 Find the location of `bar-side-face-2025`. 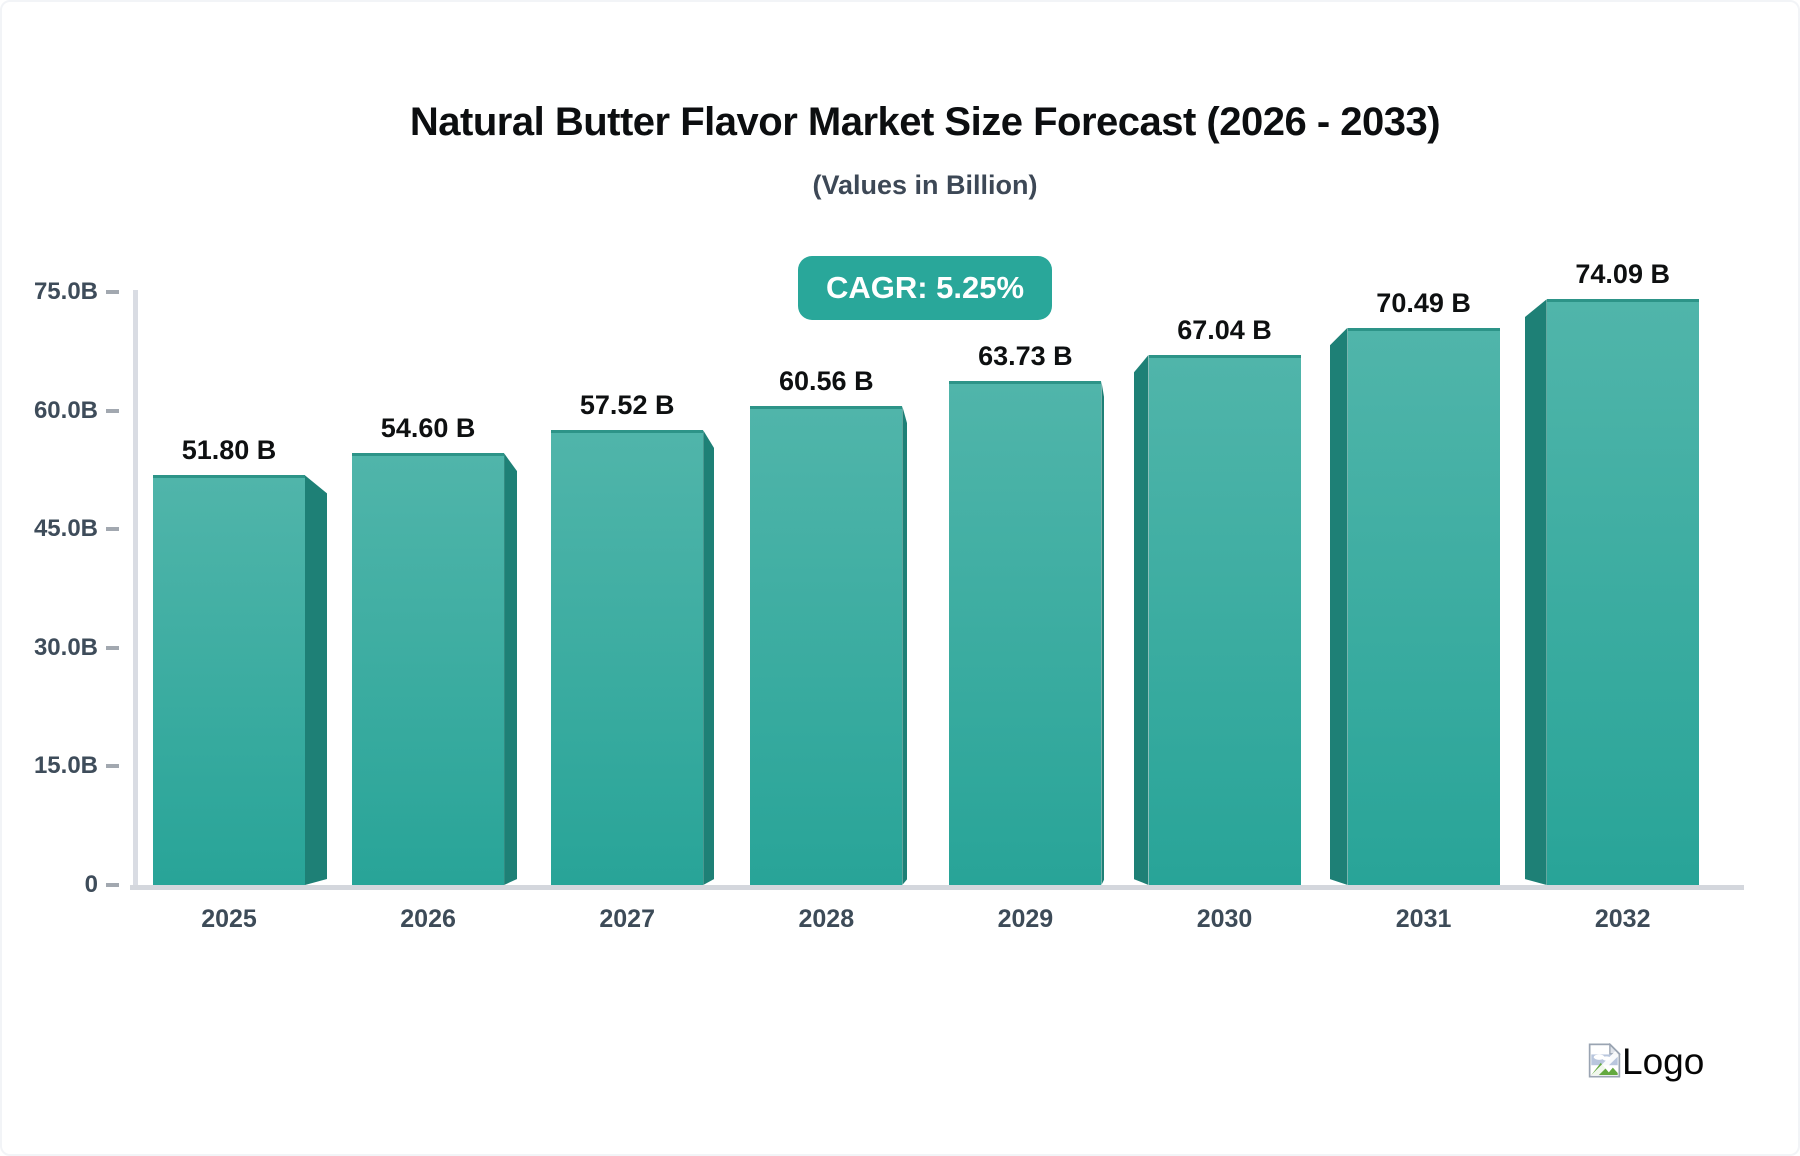

bar-side-face-2025 is located at coordinates (316, 680).